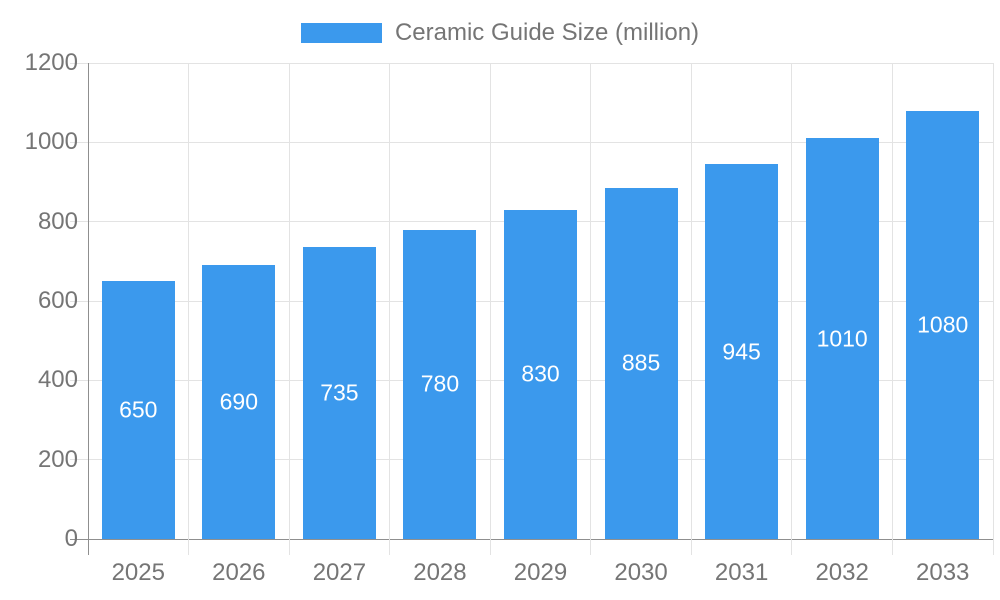 The width and height of the screenshot is (1000, 600). I want to click on bar-value-label: 830, so click(540, 373).